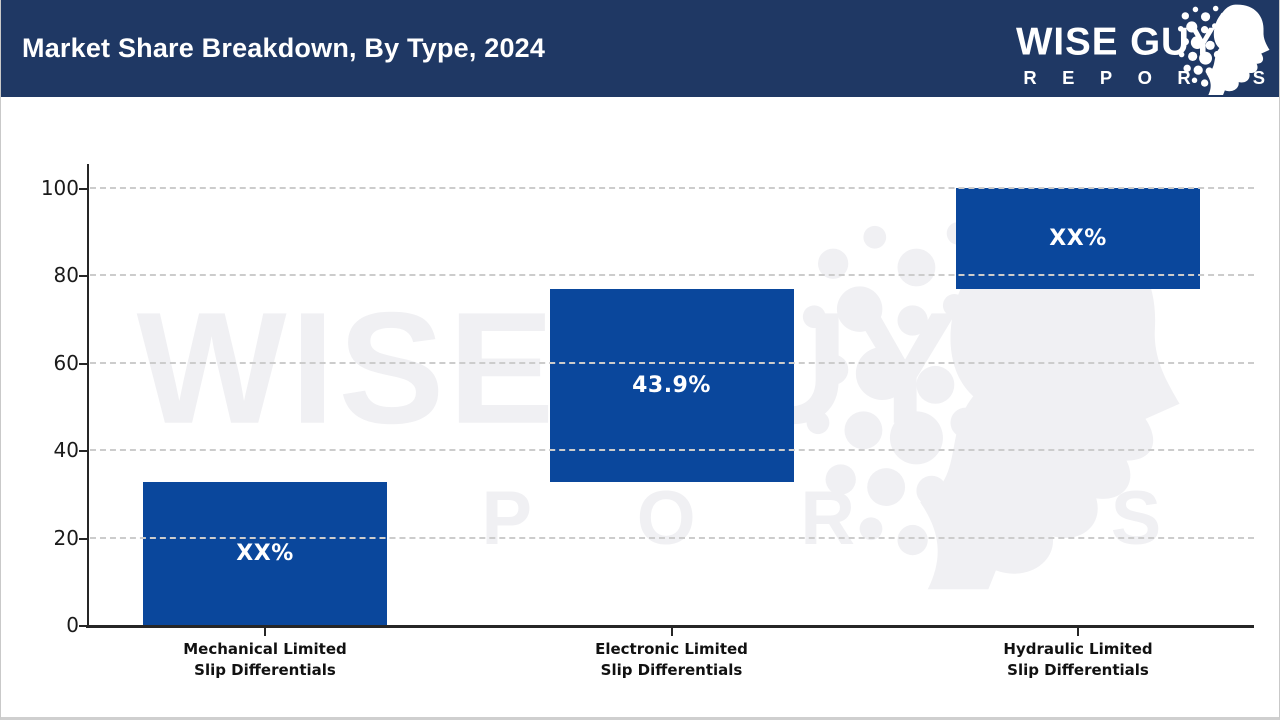 The image size is (1280, 720). What do you see at coordinates (59, 187) in the screenshot?
I see `y-axis-tick-label: 100` at bounding box center [59, 187].